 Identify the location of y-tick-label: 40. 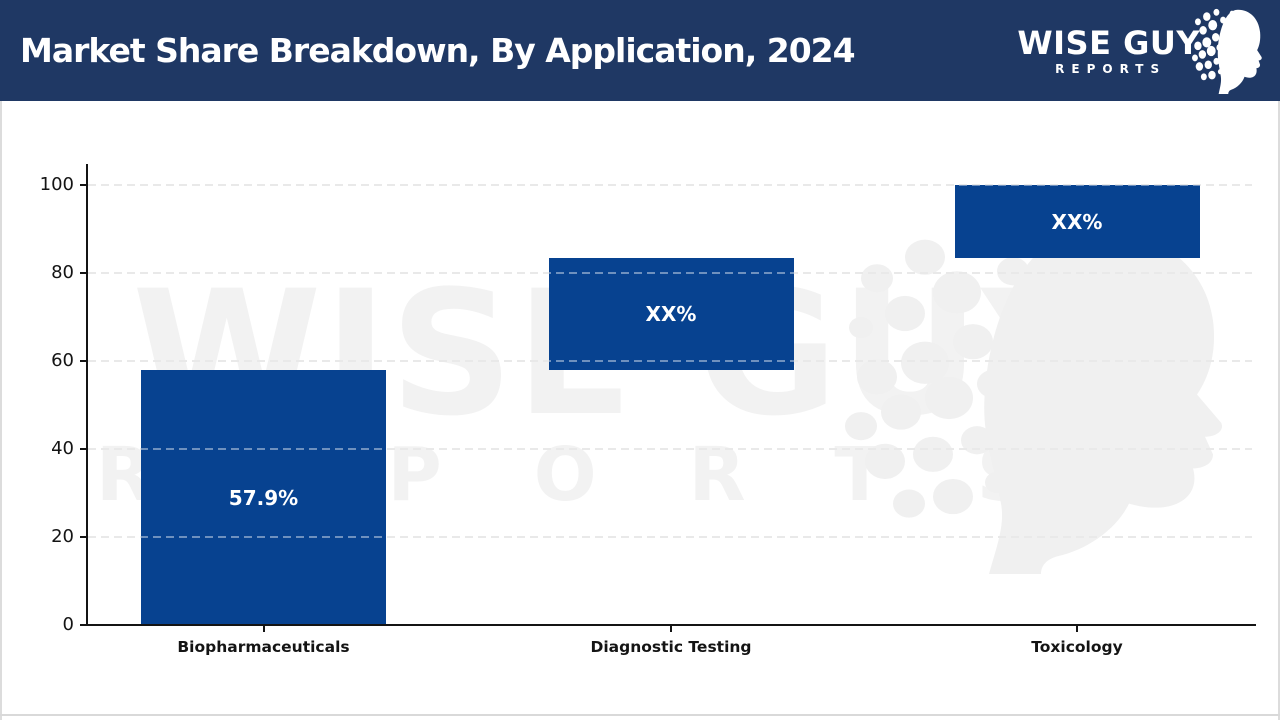
(62, 448).